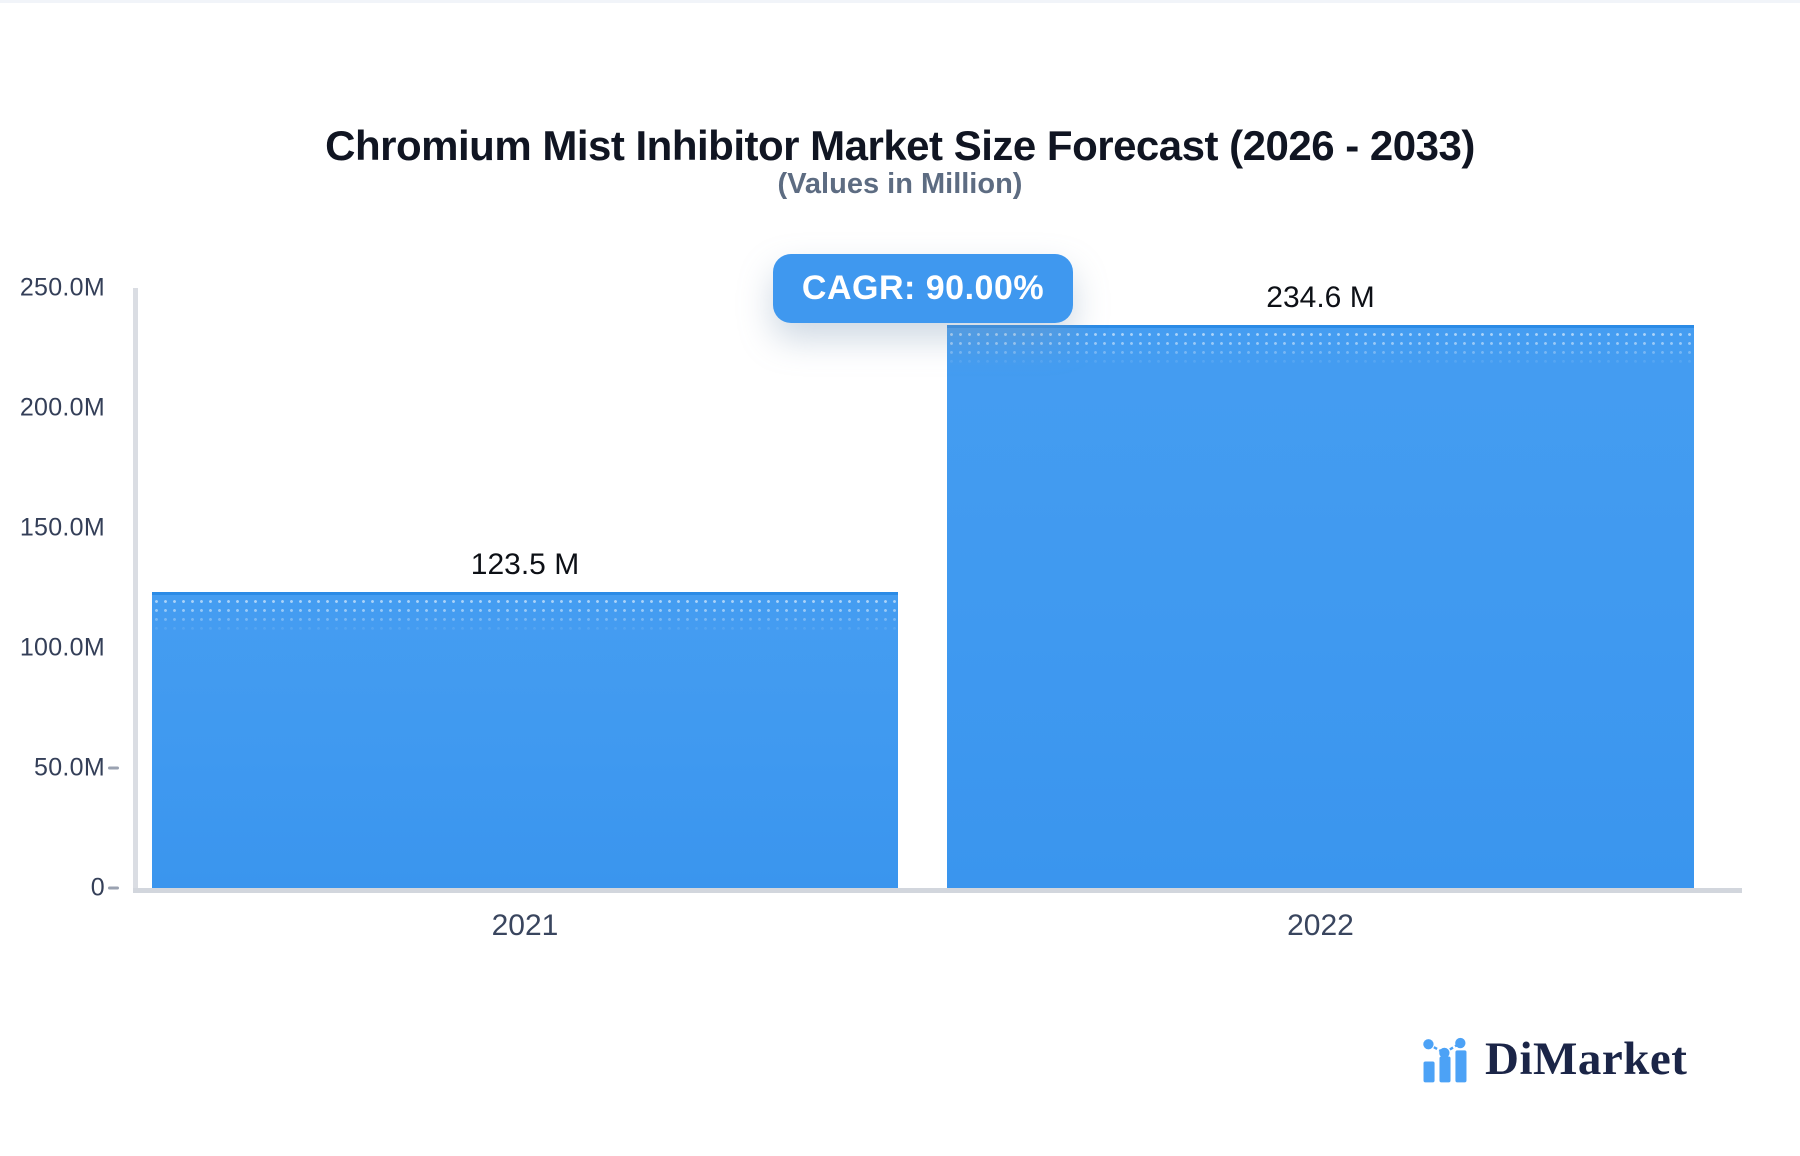 This screenshot has width=1800, height=1156. I want to click on cagr-badge-label: CAGR: 90.00%, so click(923, 288).